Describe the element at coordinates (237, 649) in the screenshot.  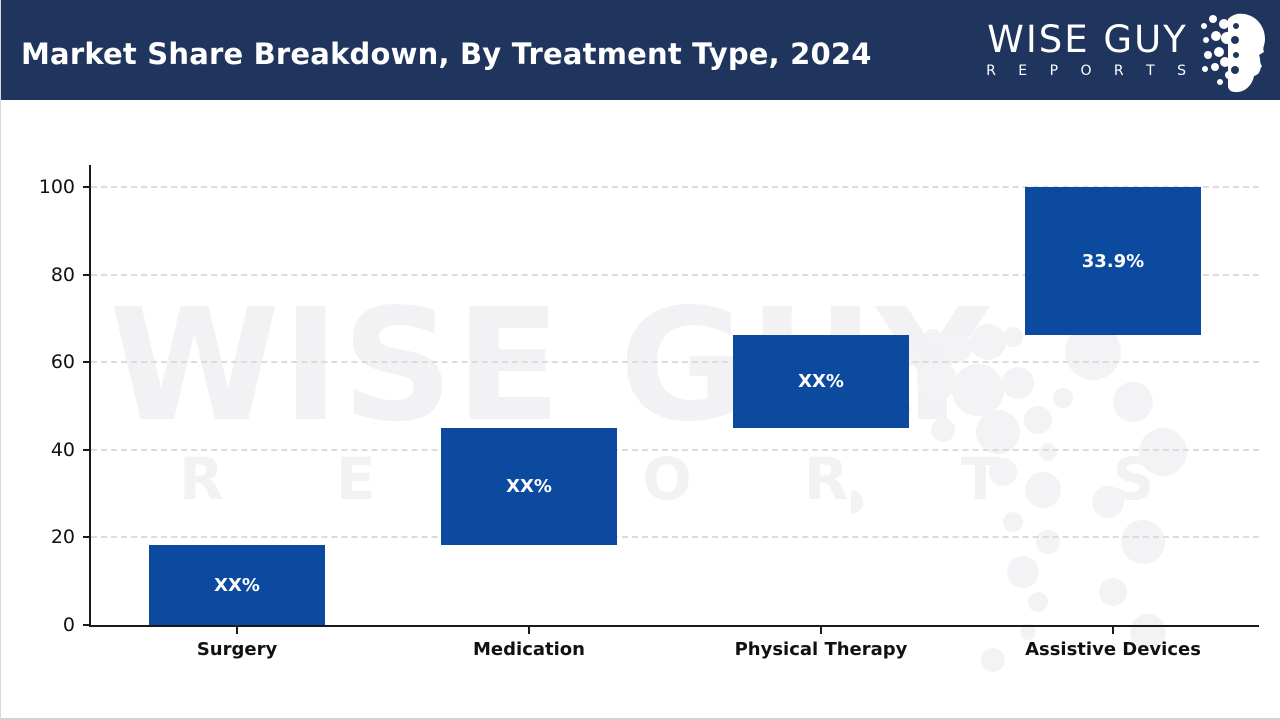
I see `x-category-label: Surgery` at that location.